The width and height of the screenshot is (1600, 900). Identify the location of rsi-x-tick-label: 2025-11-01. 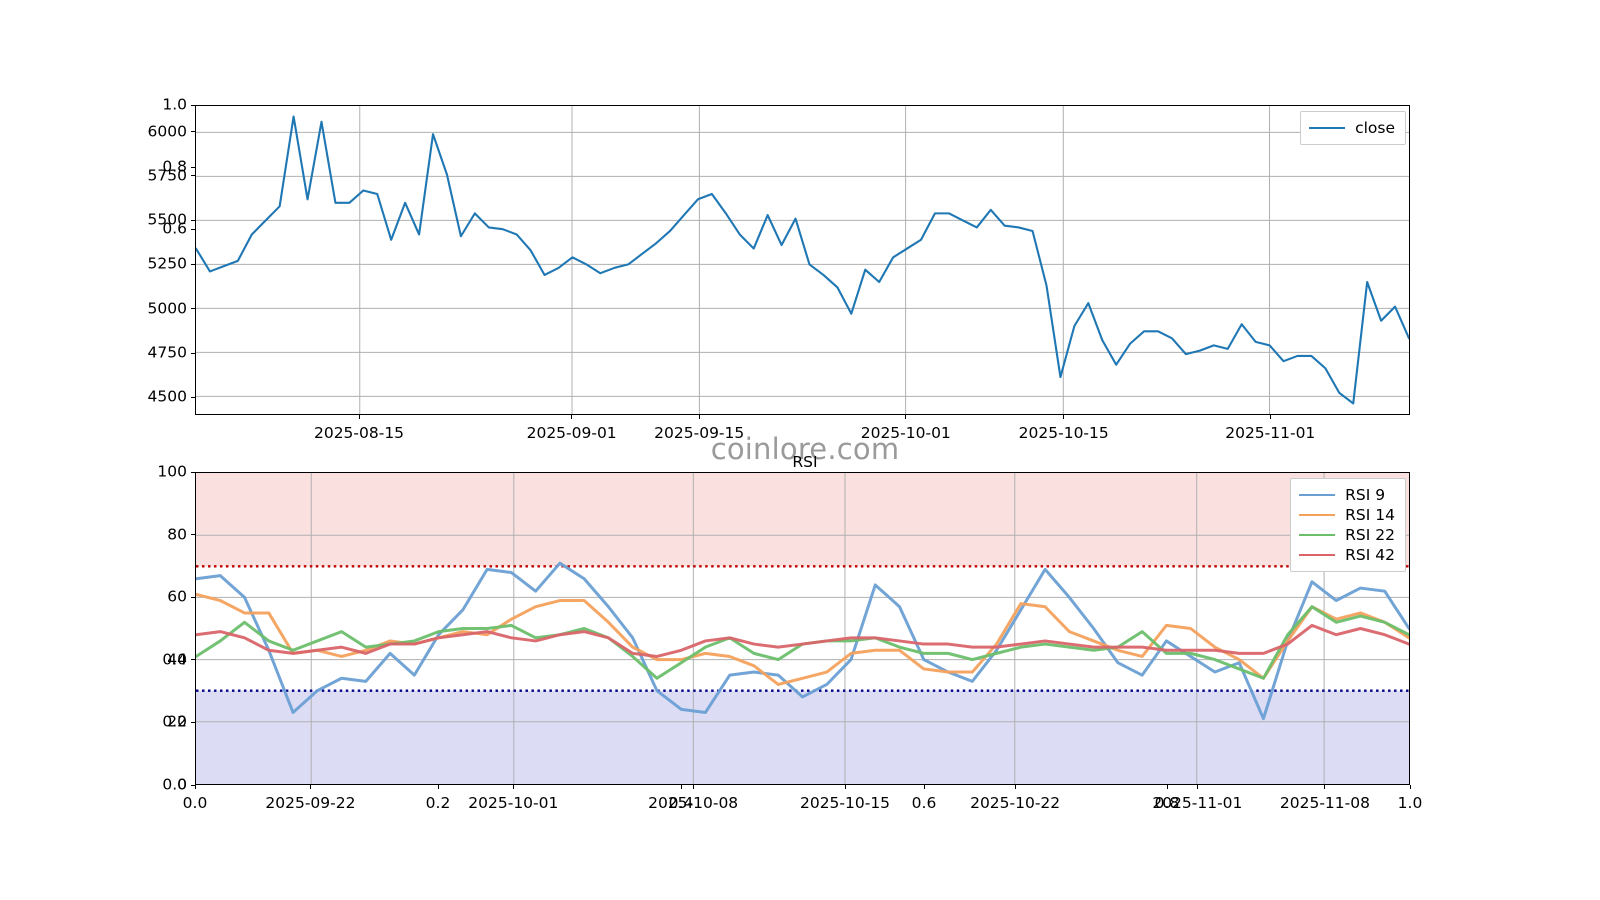
(1197, 803).